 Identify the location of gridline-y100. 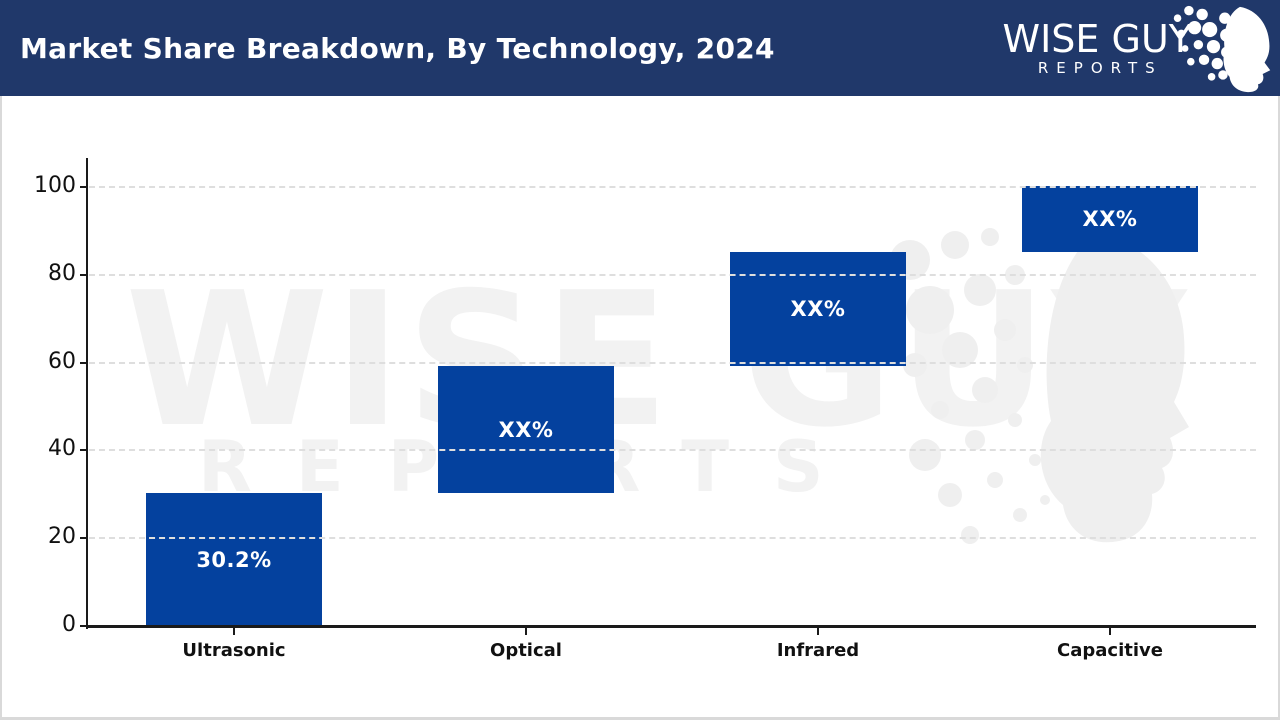
(672, 187).